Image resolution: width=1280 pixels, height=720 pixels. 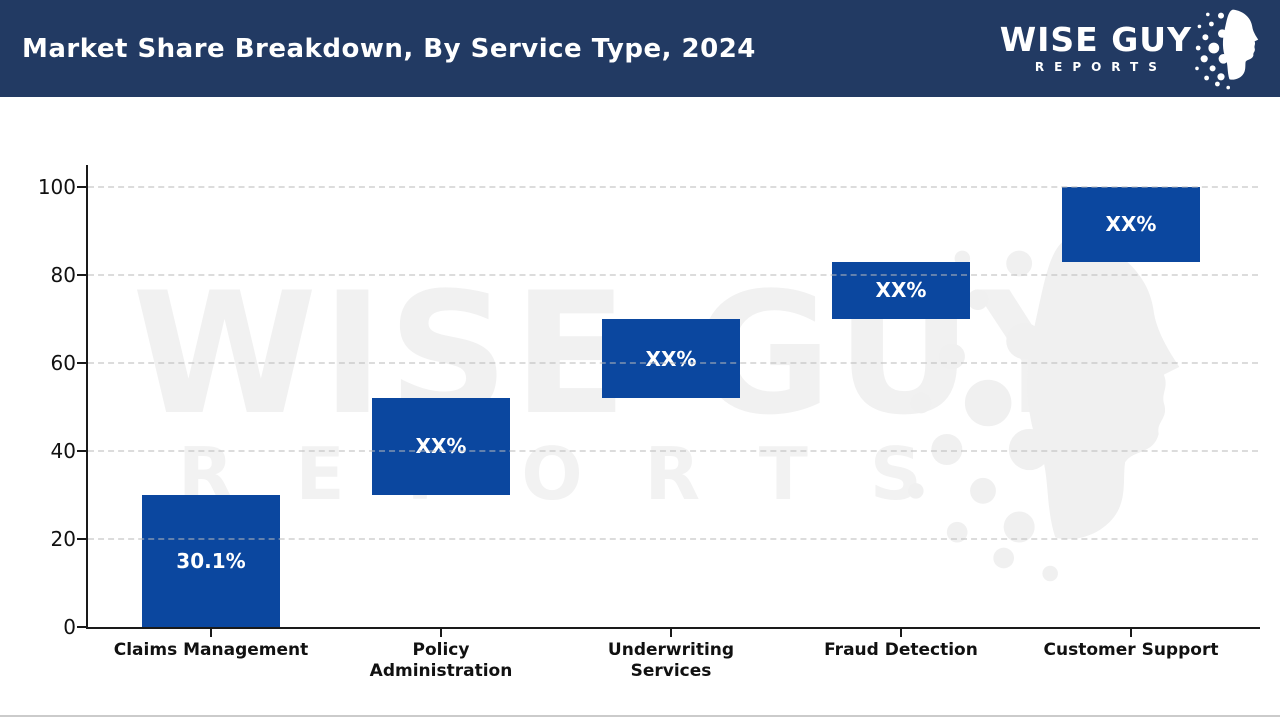 I want to click on bar-value-label-underwriting-services: XX%, so click(x=671, y=358).